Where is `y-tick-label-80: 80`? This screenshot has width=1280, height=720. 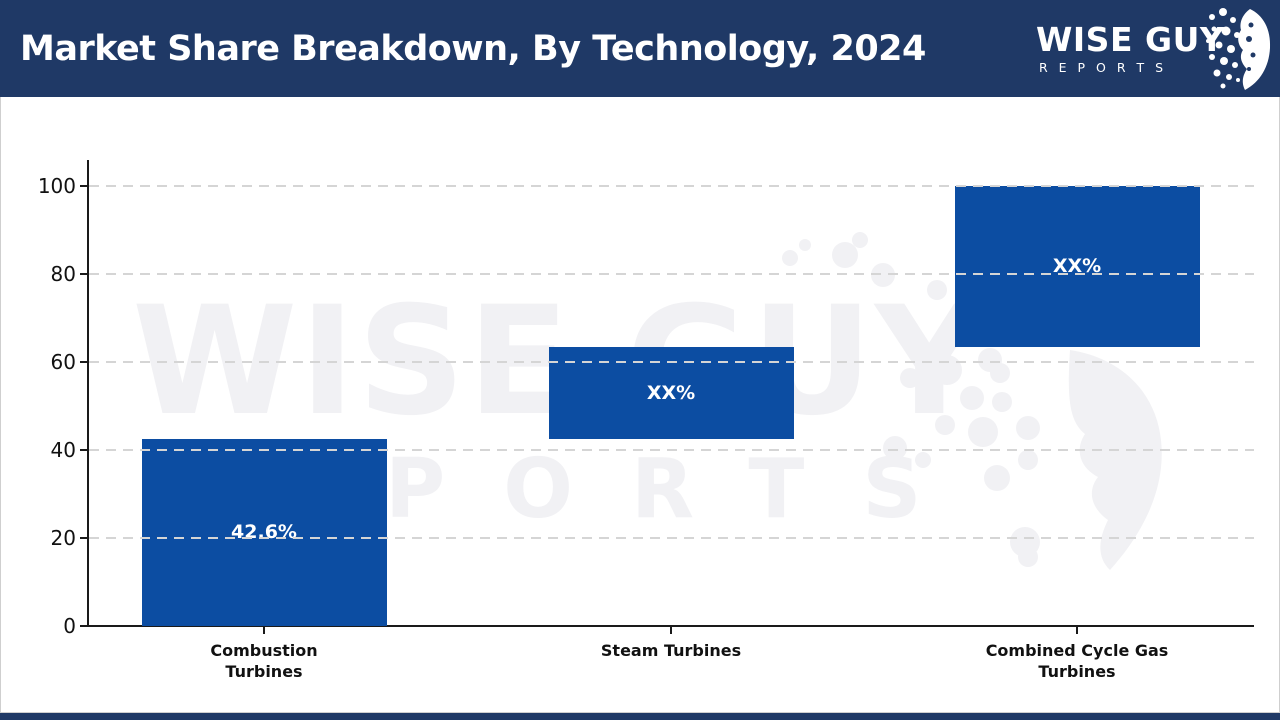 y-tick-label-80: 80 is located at coordinates (63, 274).